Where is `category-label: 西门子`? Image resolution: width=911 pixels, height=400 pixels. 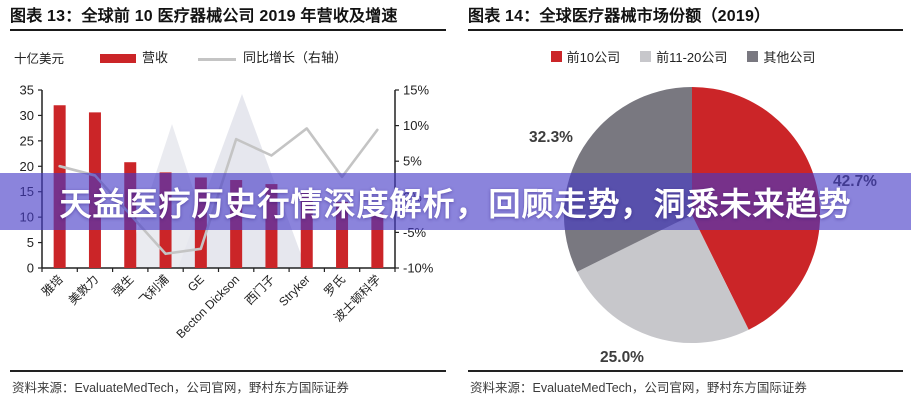
category-label: 西门子 is located at coordinates (259, 290).